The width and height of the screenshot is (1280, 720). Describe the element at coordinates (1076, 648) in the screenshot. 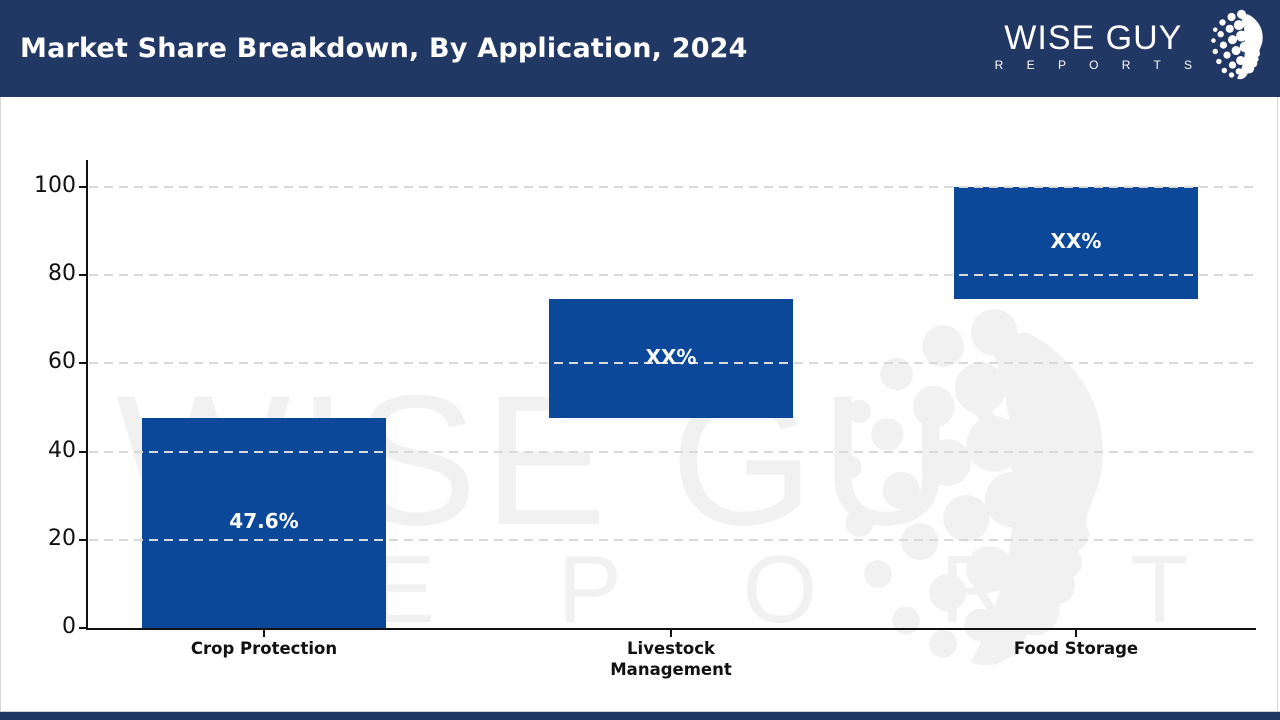

I see `category-label: Food Storage` at that location.